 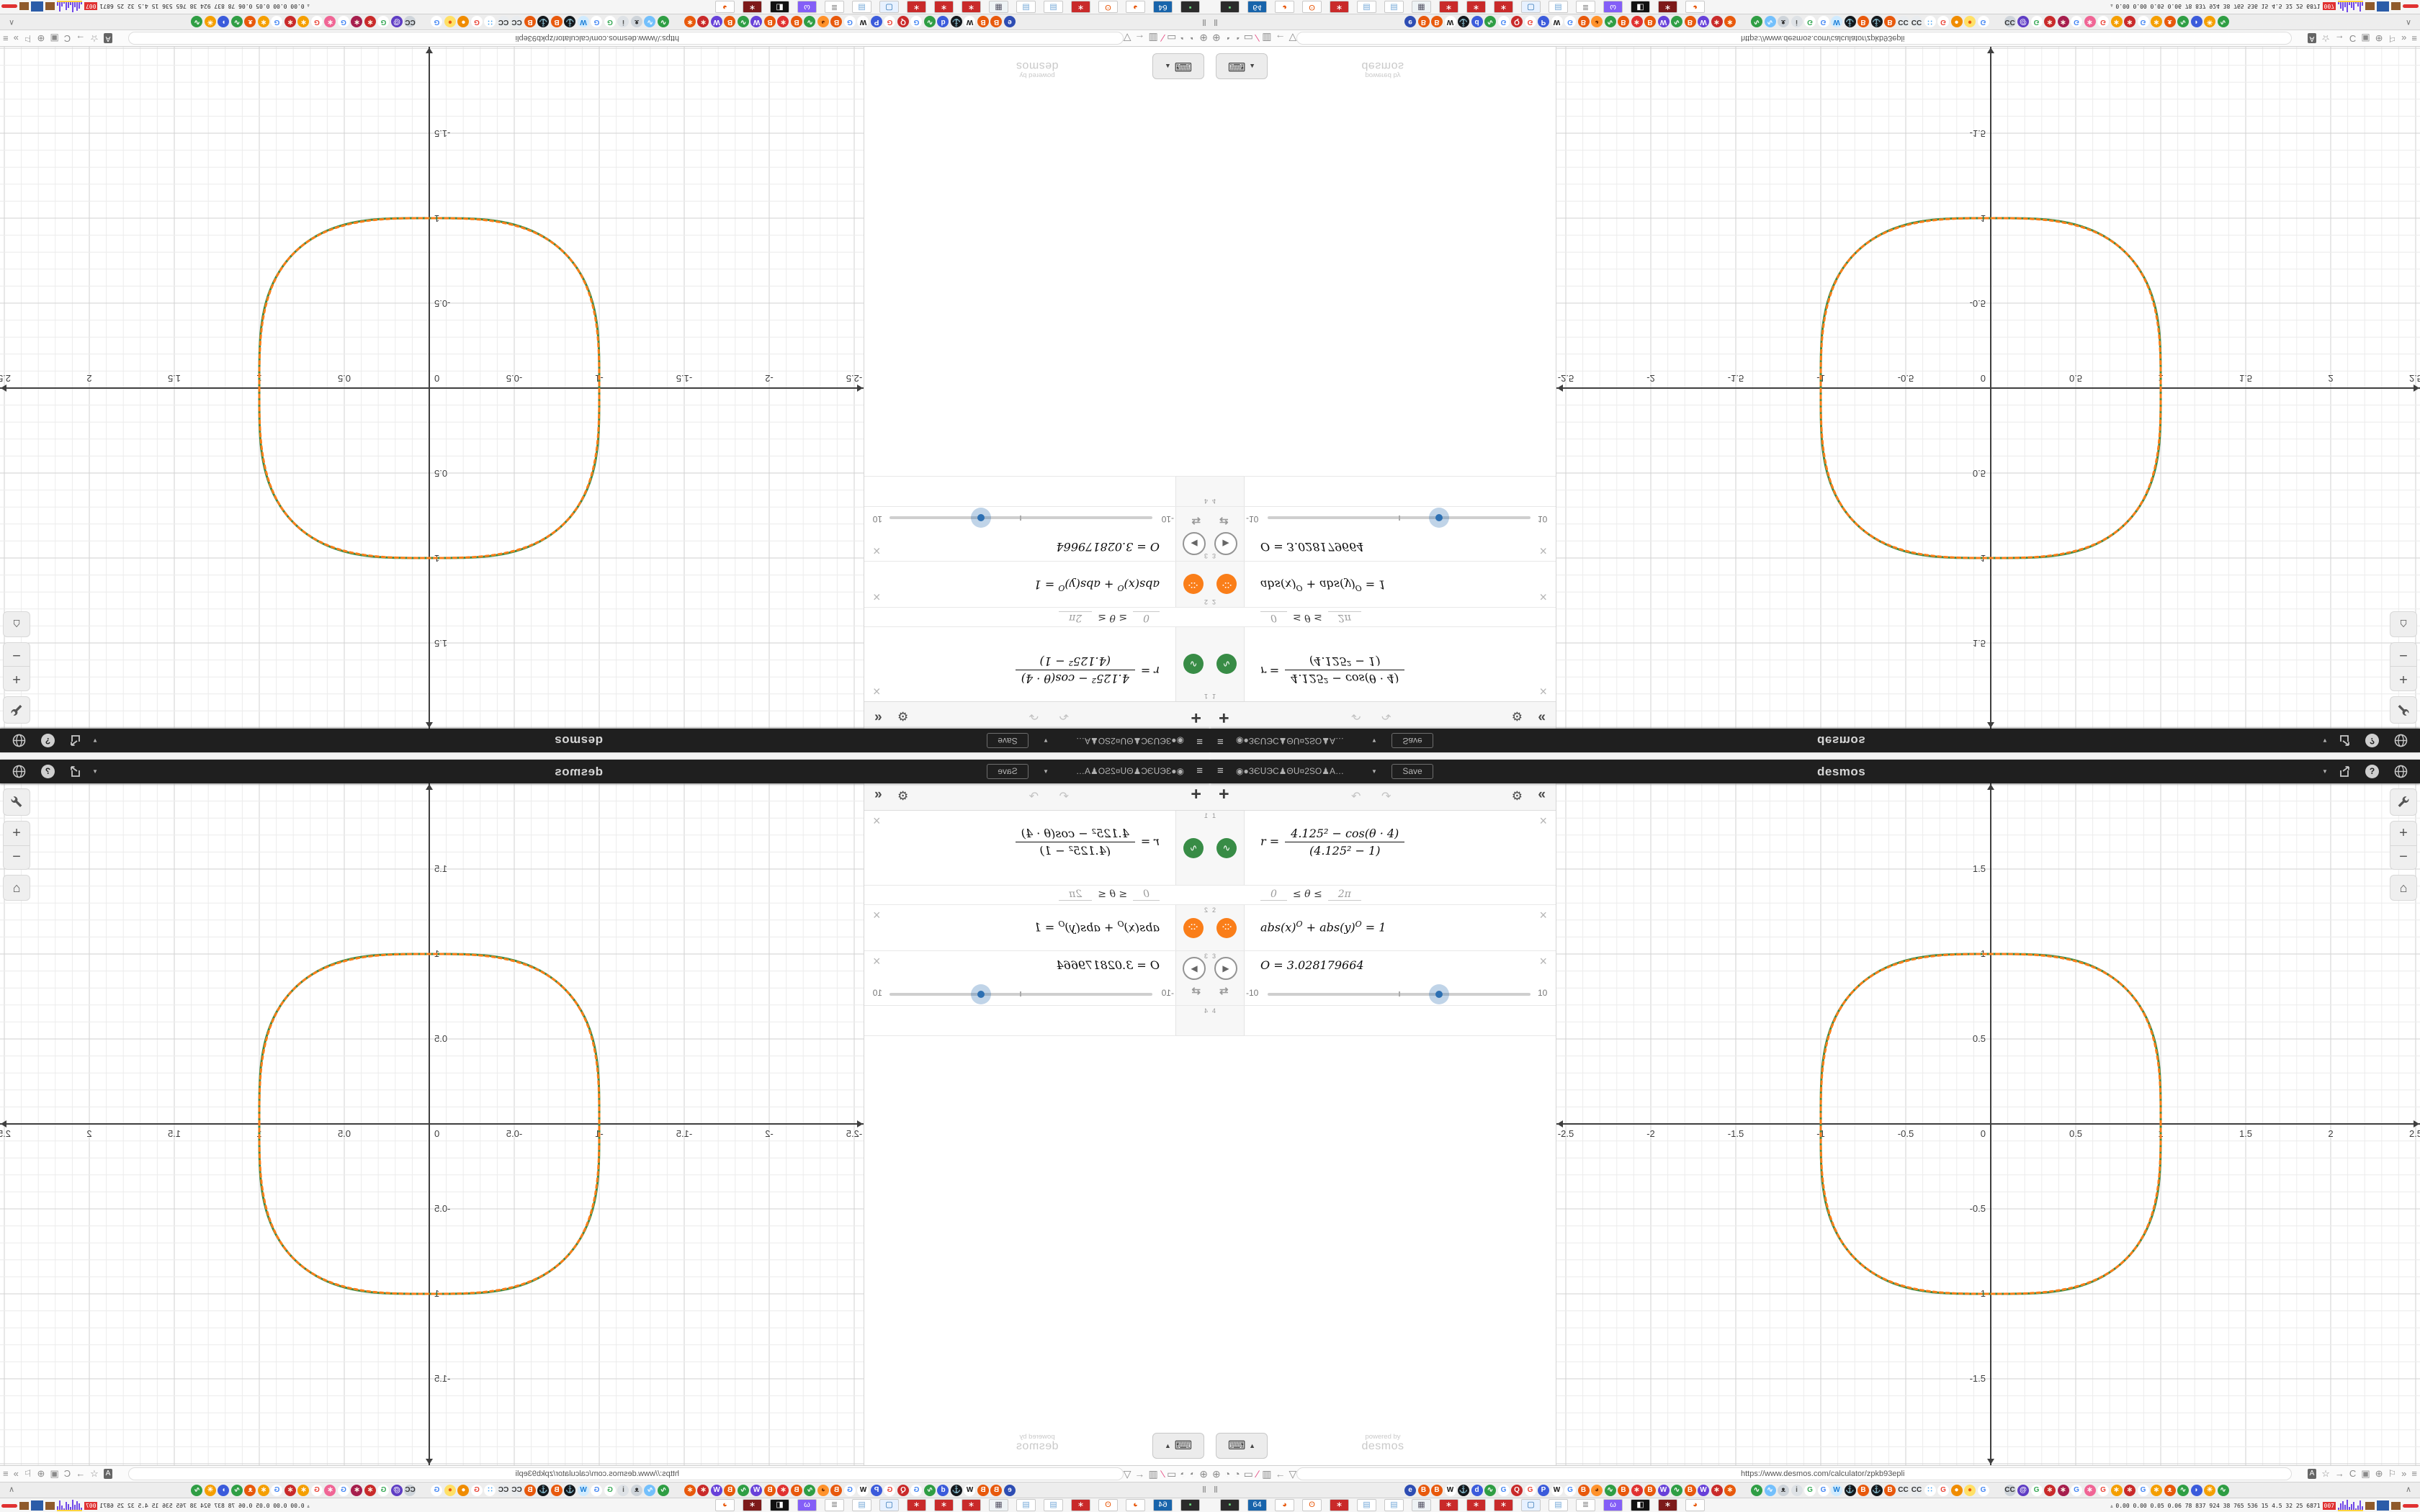 I want to click on browser-tab: e, so click(x=1410, y=1490).